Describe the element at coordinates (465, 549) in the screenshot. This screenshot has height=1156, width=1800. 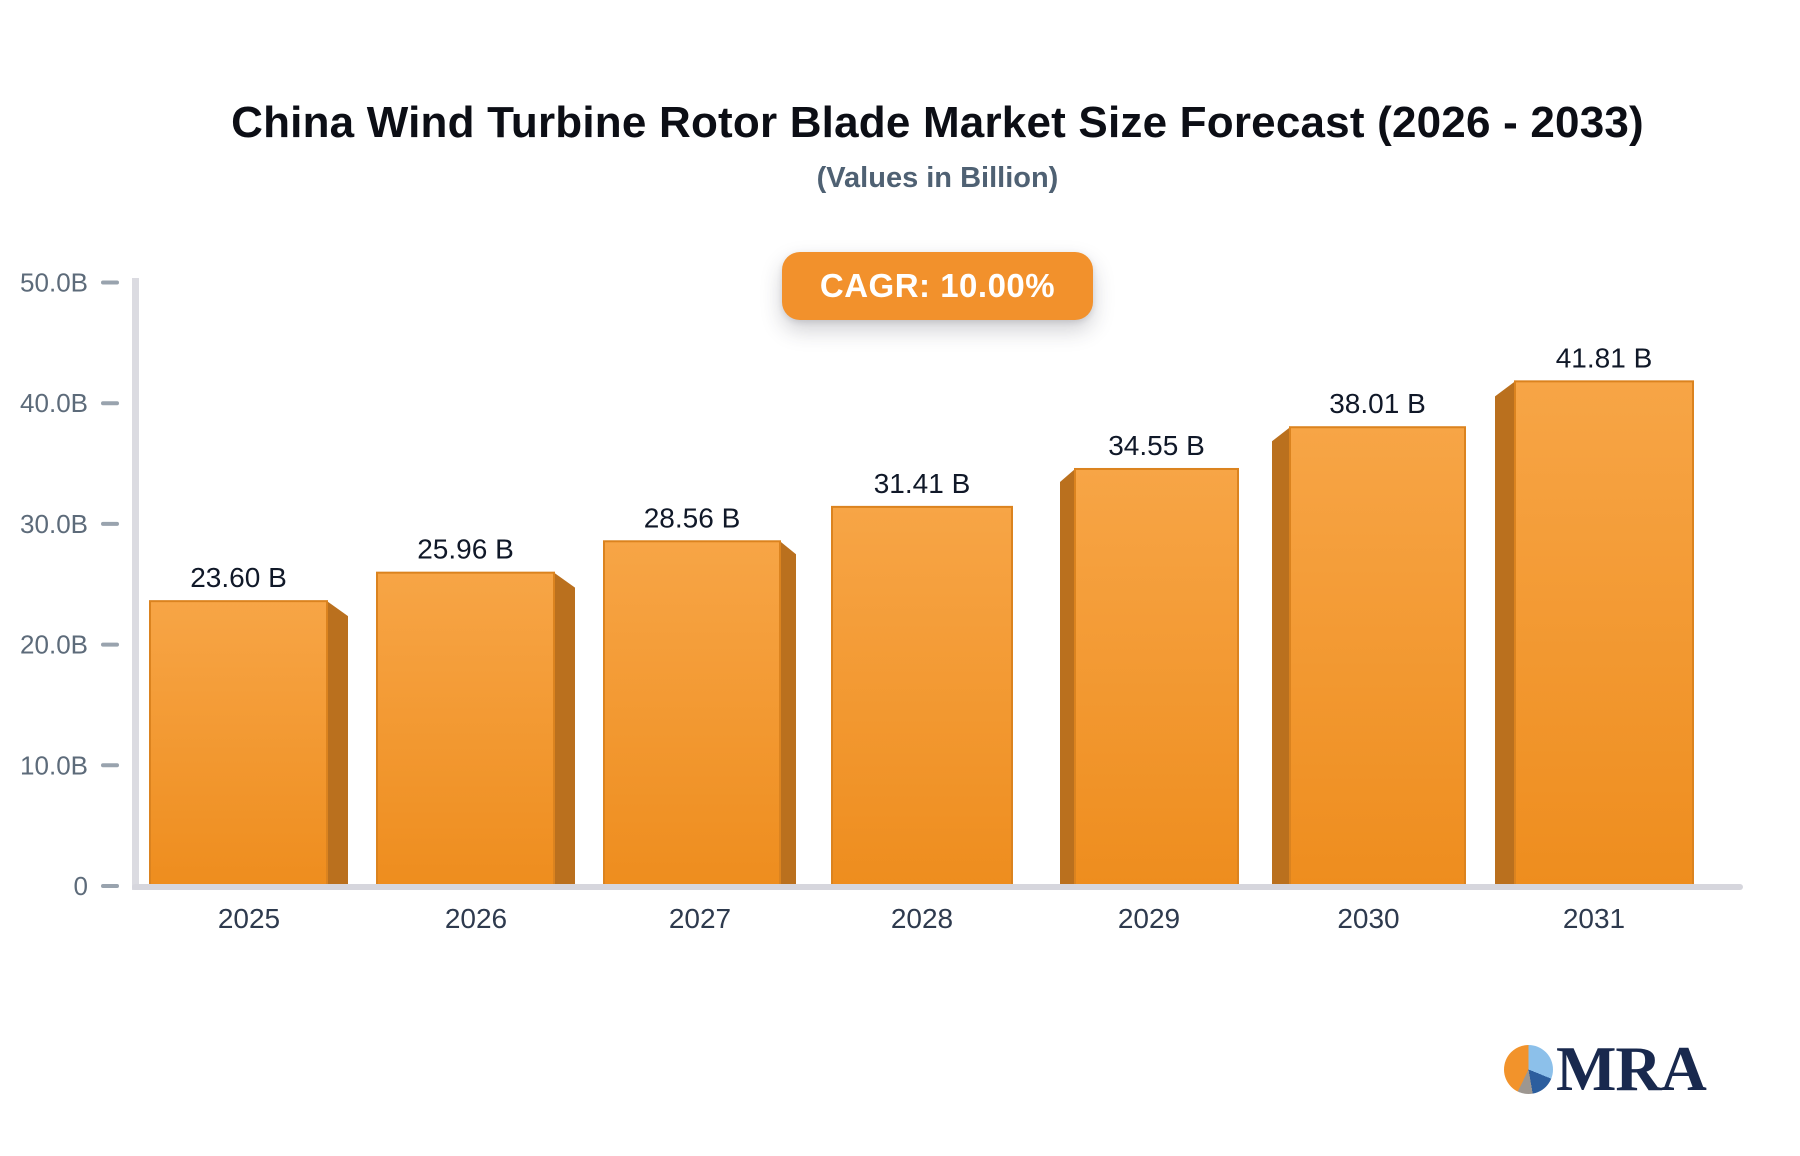
I see `bar-value-label: 25.96 B` at that location.